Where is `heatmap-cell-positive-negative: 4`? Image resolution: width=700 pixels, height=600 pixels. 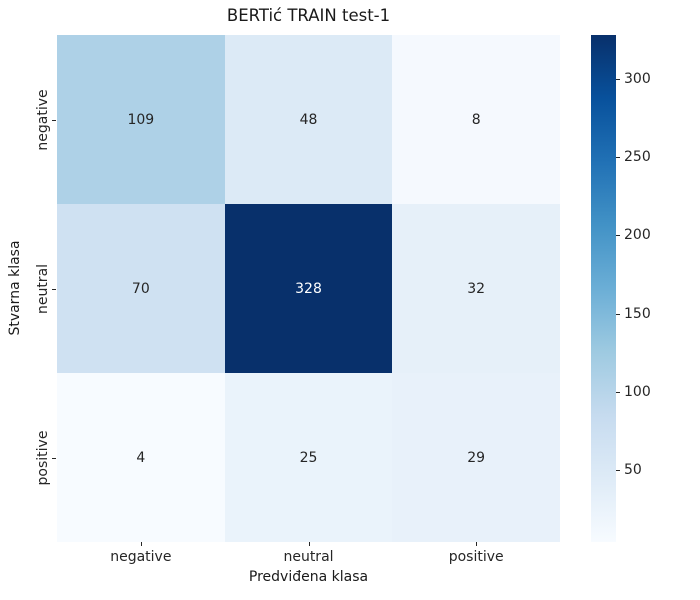
heatmap-cell-positive-negative: 4 is located at coordinates (141, 457).